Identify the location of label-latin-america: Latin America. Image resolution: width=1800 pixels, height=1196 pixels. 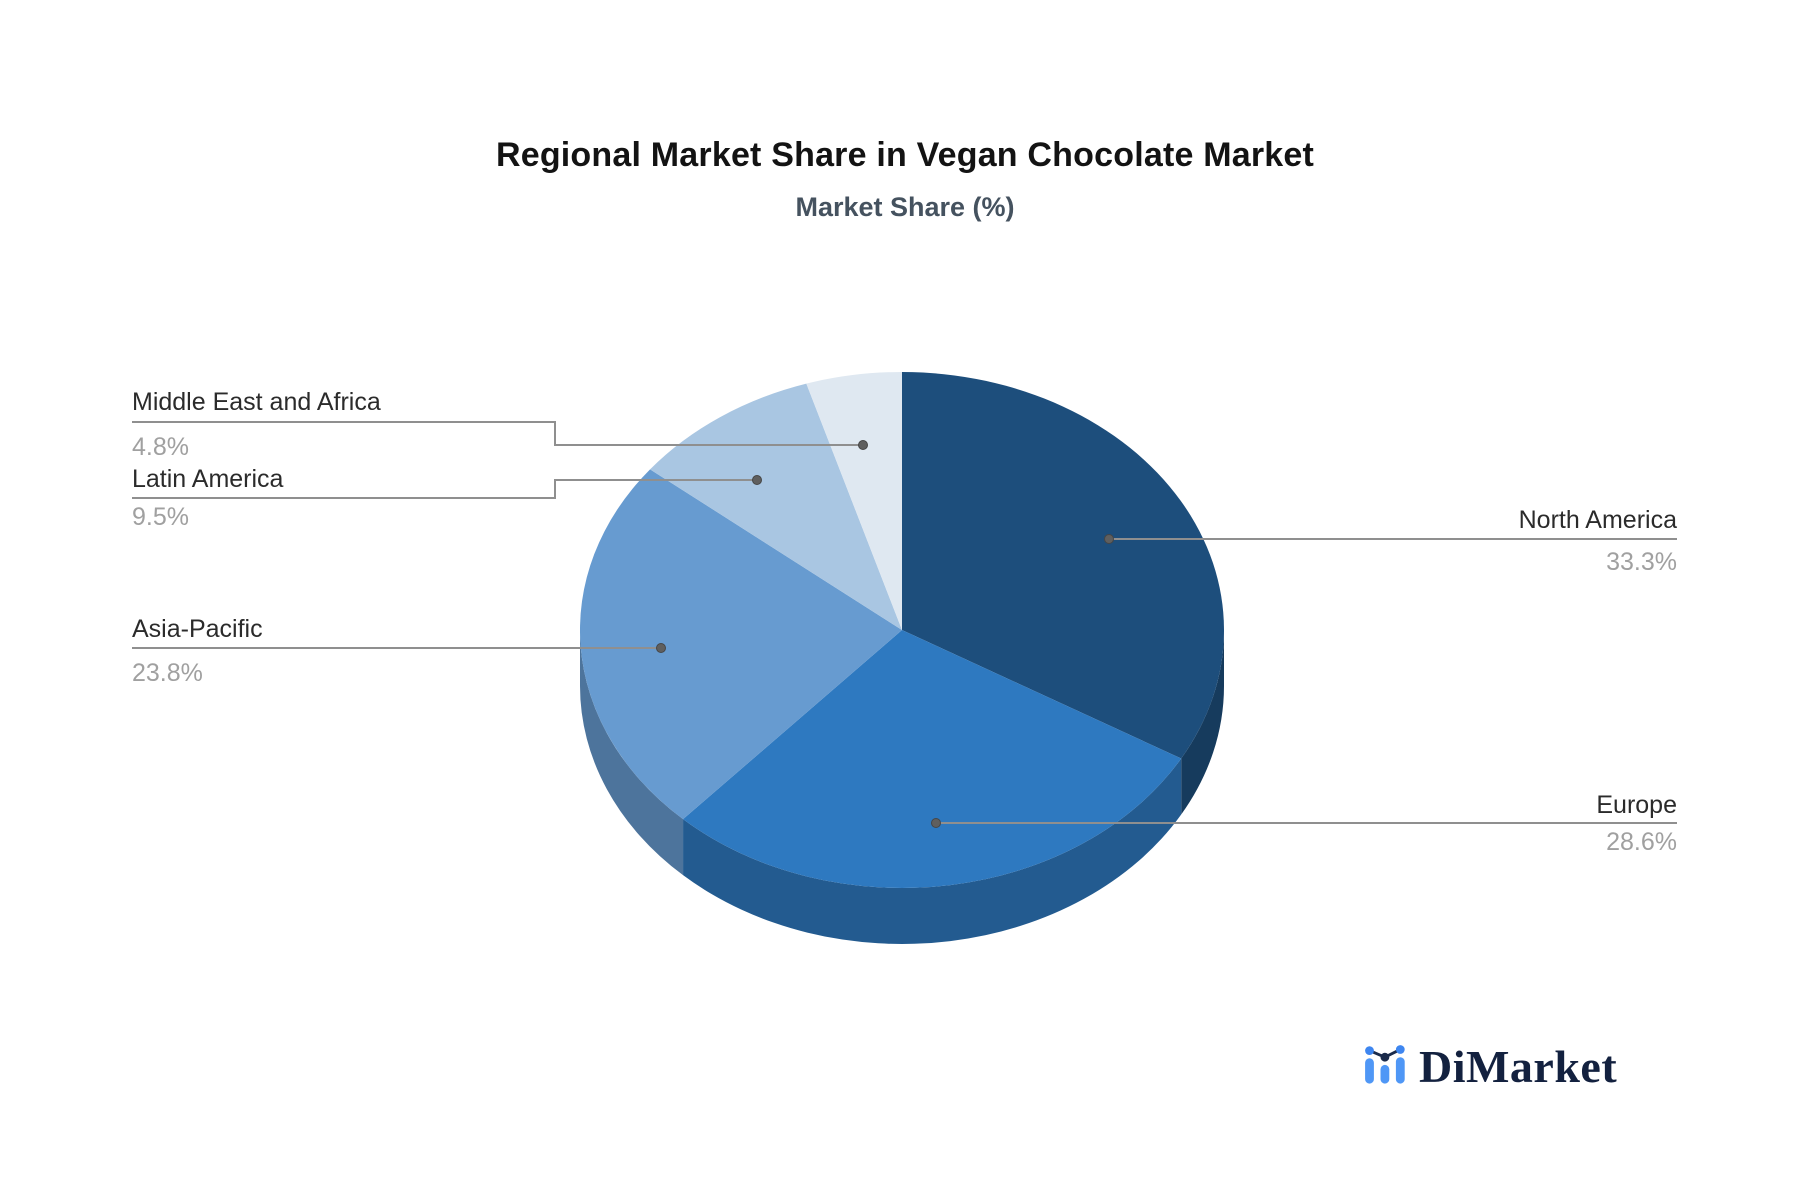
(208, 479).